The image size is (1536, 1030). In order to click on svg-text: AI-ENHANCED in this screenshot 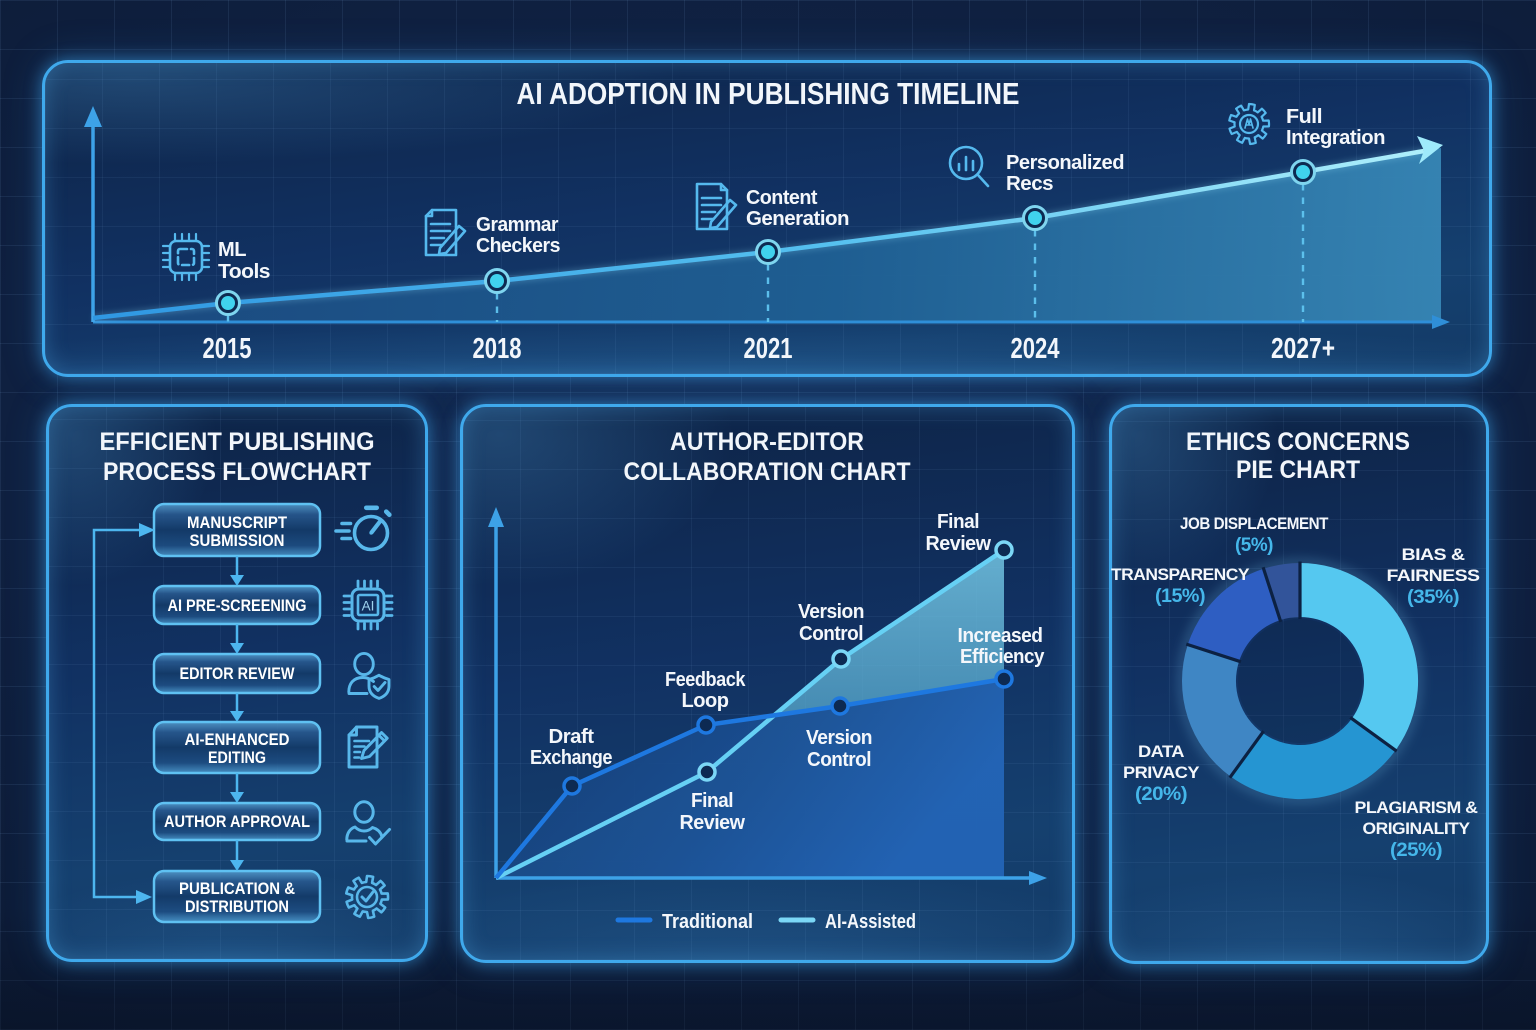, I will do `click(237, 740)`.